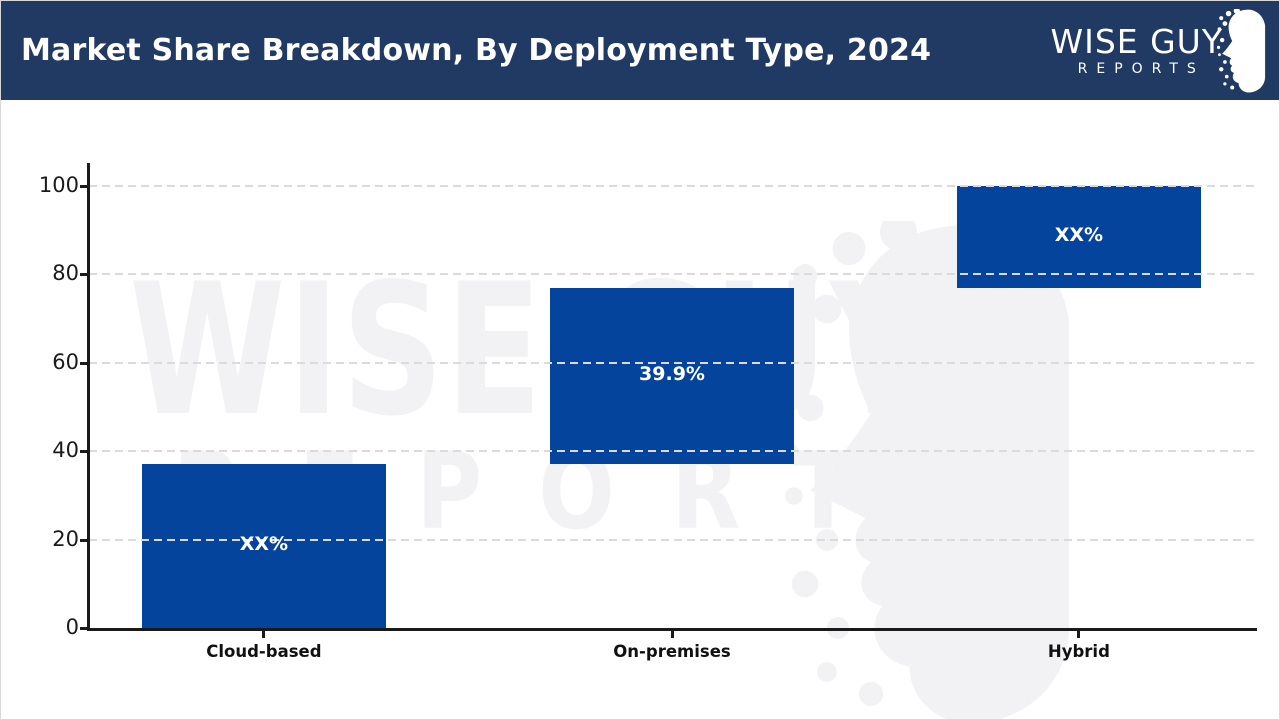 The width and height of the screenshot is (1280, 720). I want to click on y-axis-spine, so click(88, 397).